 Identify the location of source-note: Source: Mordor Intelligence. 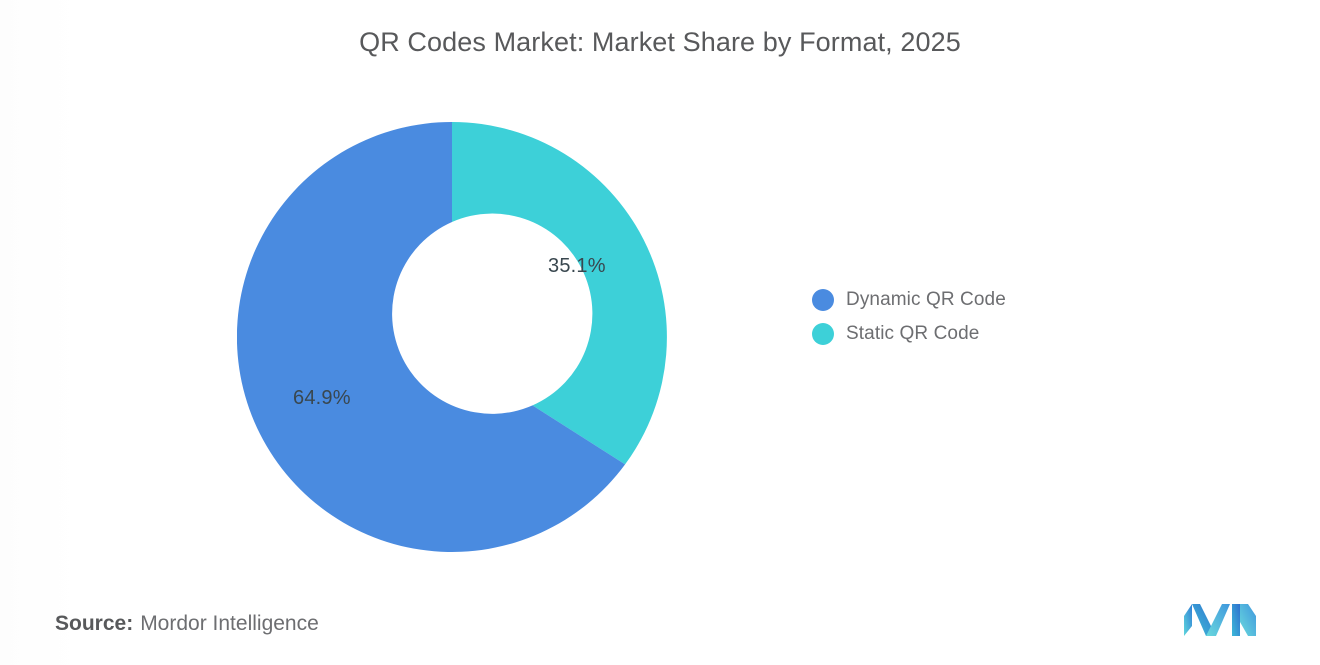
(187, 624).